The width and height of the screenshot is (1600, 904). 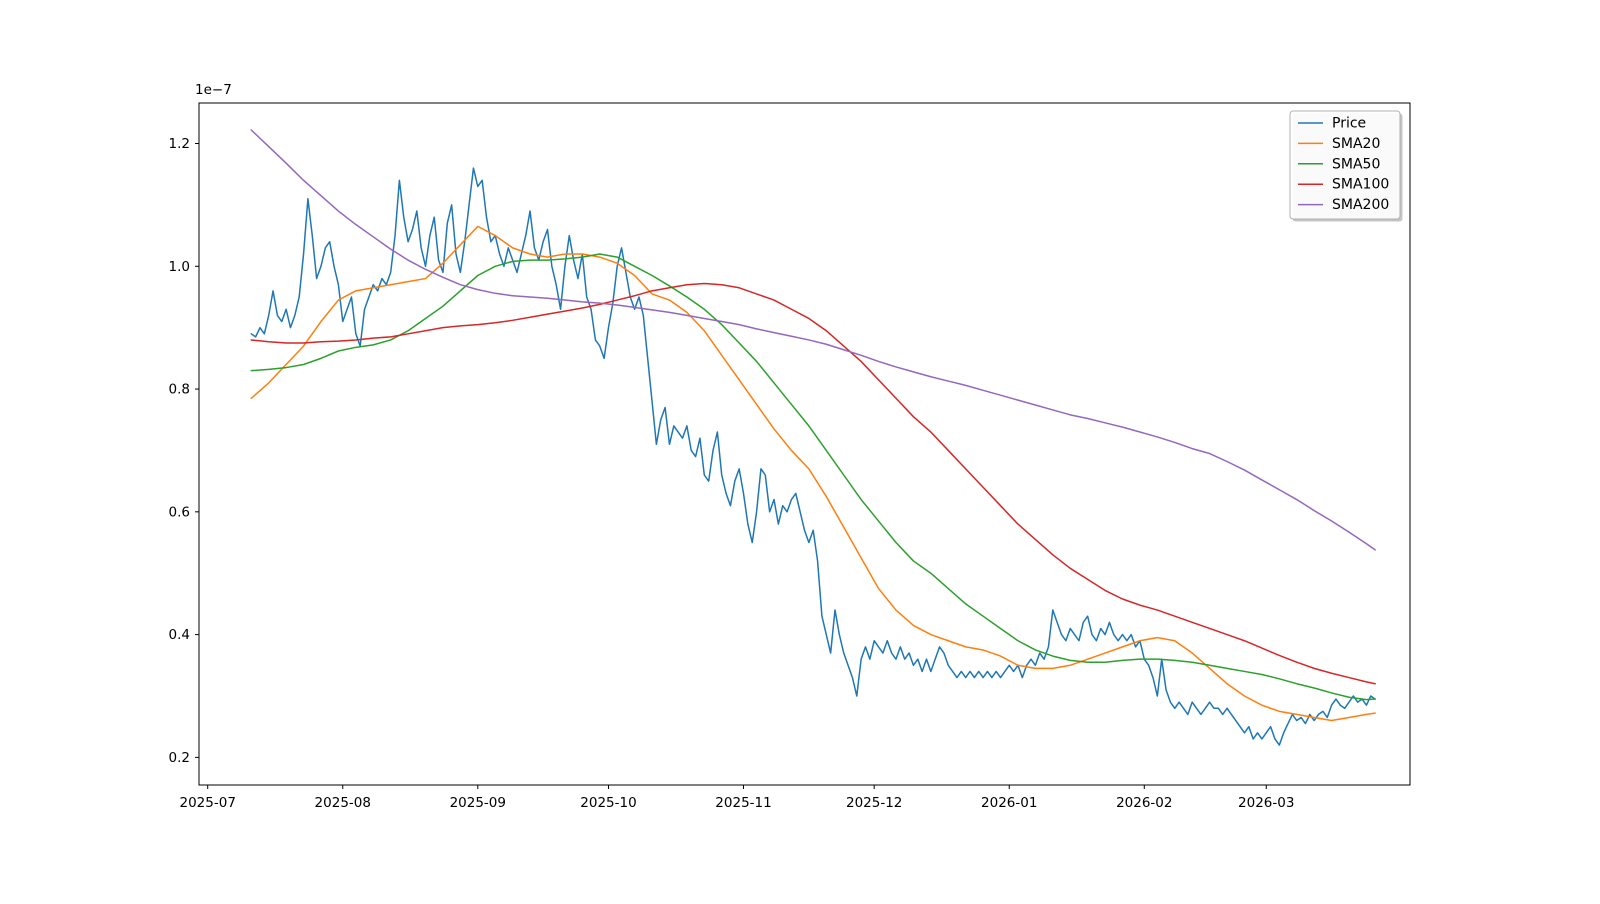 I want to click on legend-entry-sma20: SMA20, so click(x=1339, y=144).